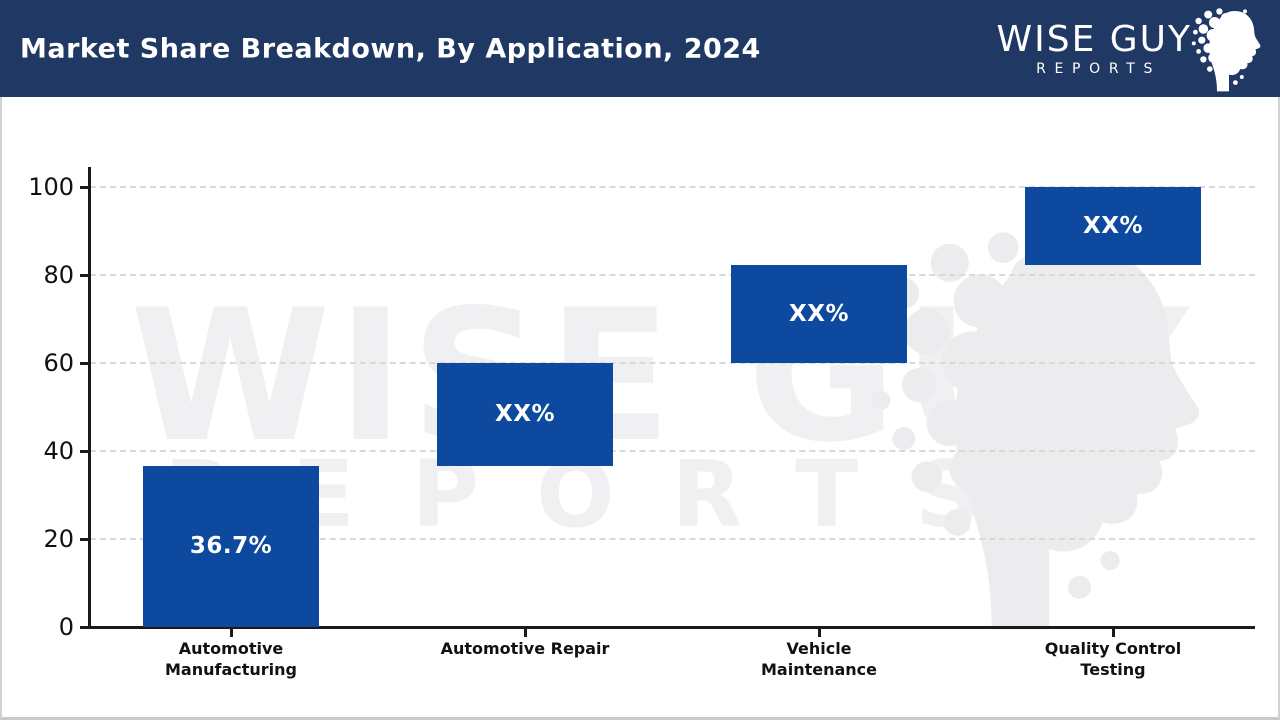 The width and height of the screenshot is (1280, 720). I want to click on x-axis-line, so click(671, 627).